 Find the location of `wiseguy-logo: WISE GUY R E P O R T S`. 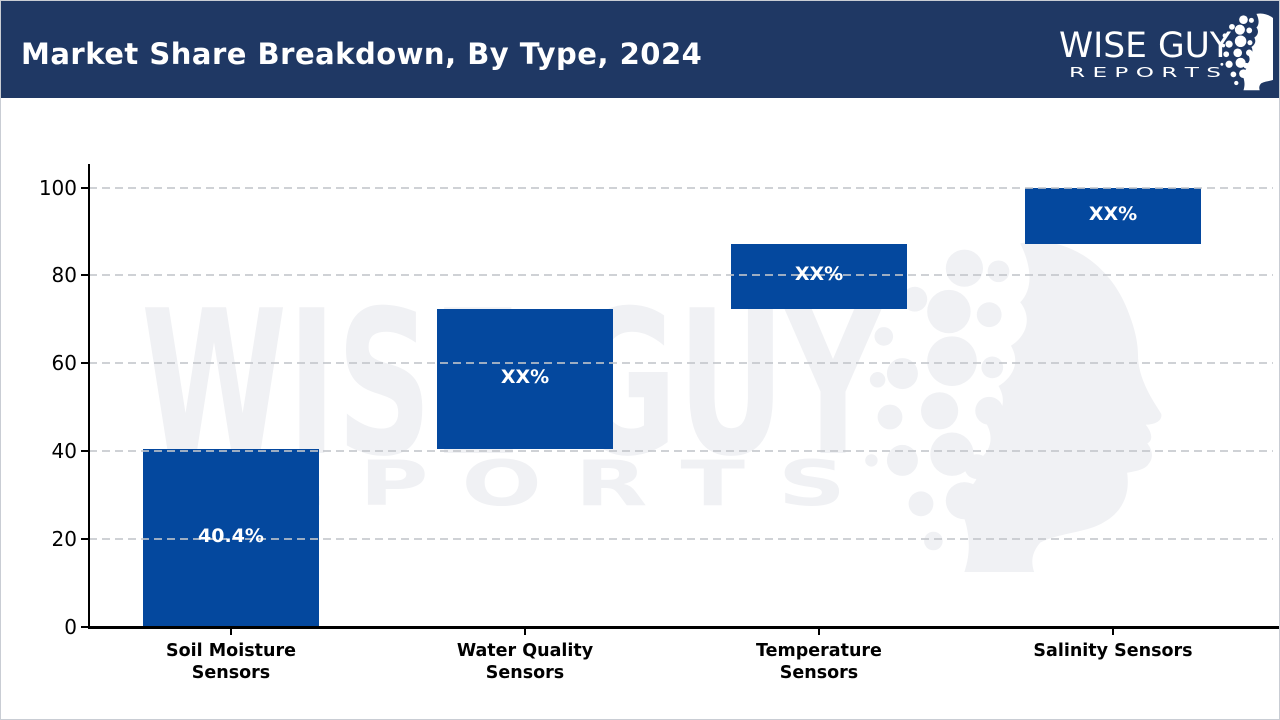

wiseguy-logo: WISE GUY R E P O R T S is located at coordinates (1166, 52).